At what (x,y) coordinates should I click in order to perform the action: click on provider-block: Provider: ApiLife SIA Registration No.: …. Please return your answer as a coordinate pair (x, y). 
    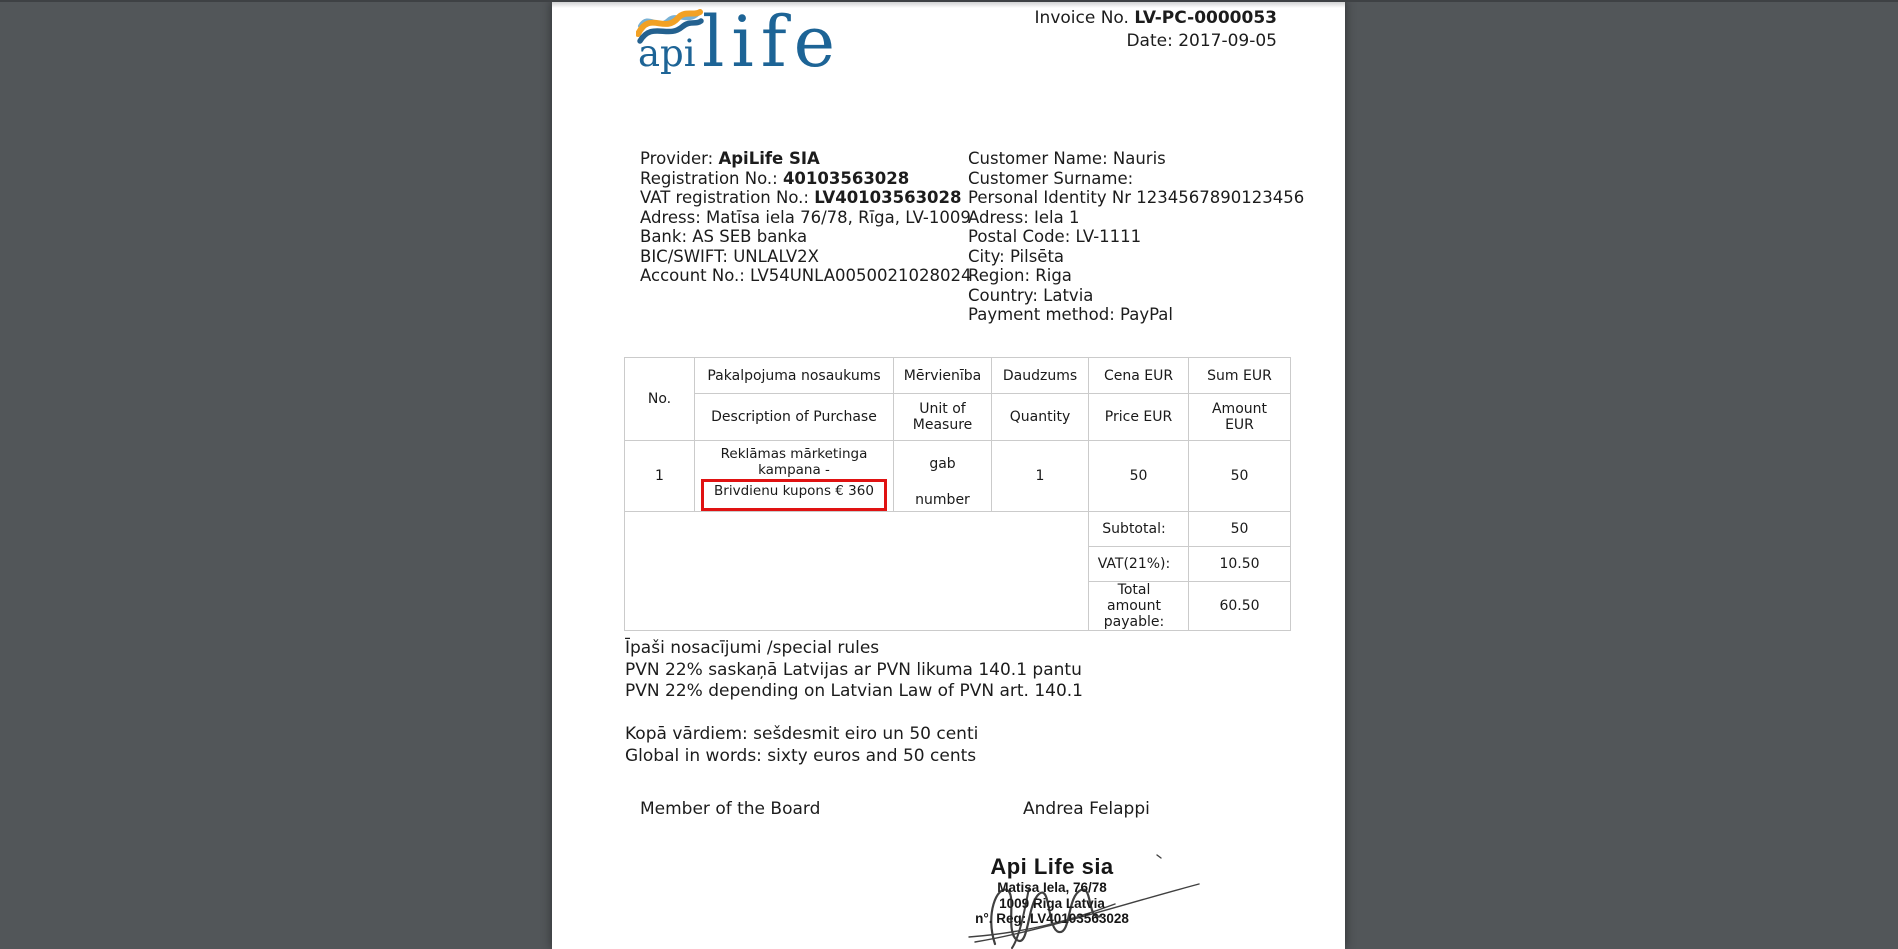
    Looking at the image, I should click on (805, 217).